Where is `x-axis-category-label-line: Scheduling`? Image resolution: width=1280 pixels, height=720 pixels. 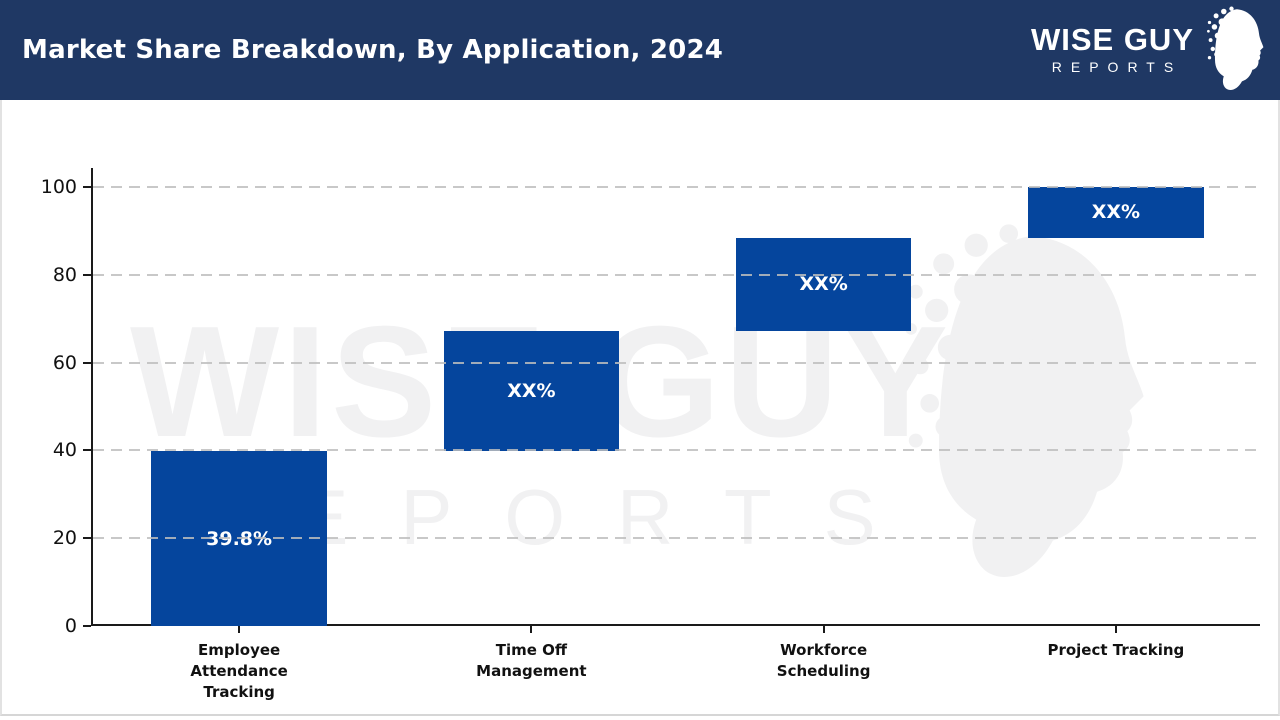
x-axis-category-label-line: Scheduling is located at coordinates (823, 671).